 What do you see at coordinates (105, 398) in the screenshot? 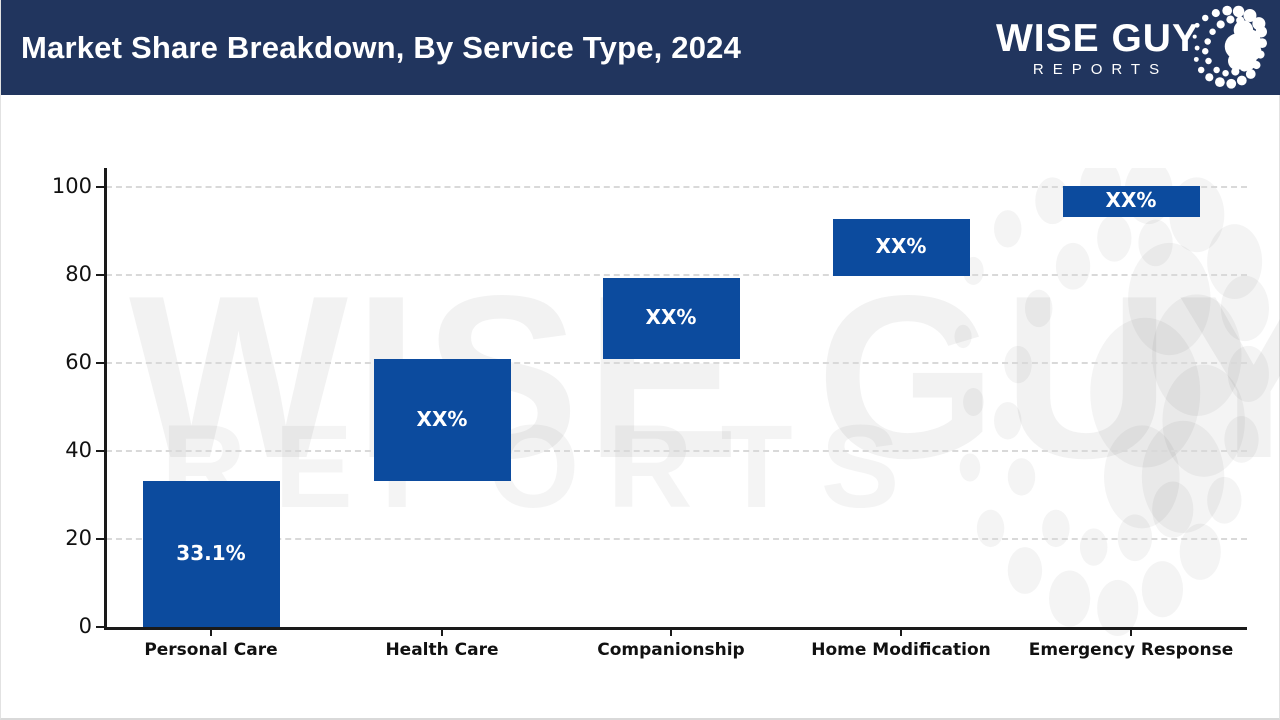
I see `y-axis-line` at bounding box center [105, 398].